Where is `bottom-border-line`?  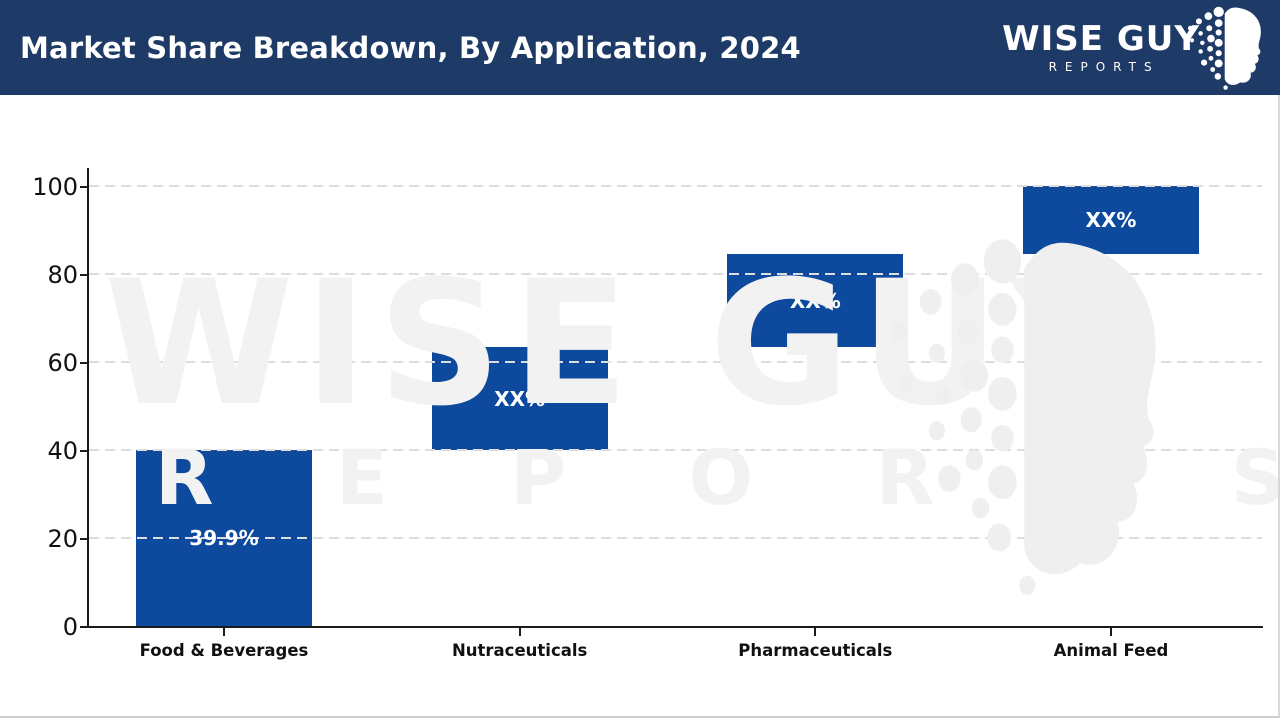 bottom-border-line is located at coordinates (640, 717).